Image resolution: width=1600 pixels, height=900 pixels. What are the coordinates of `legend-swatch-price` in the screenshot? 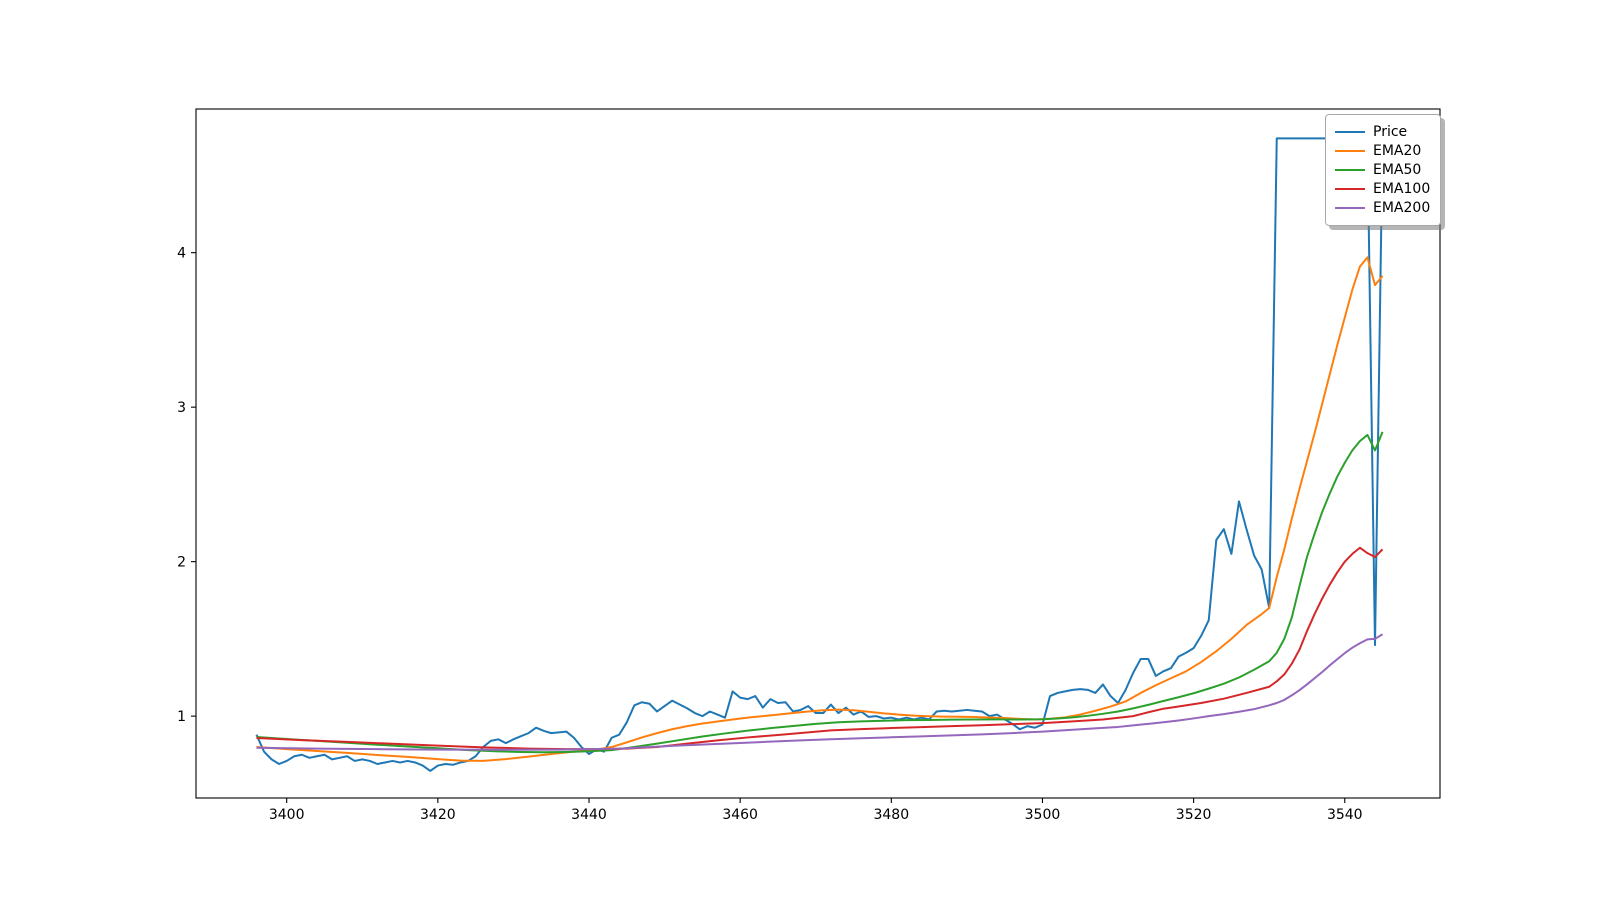 It's located at (1350, 132).